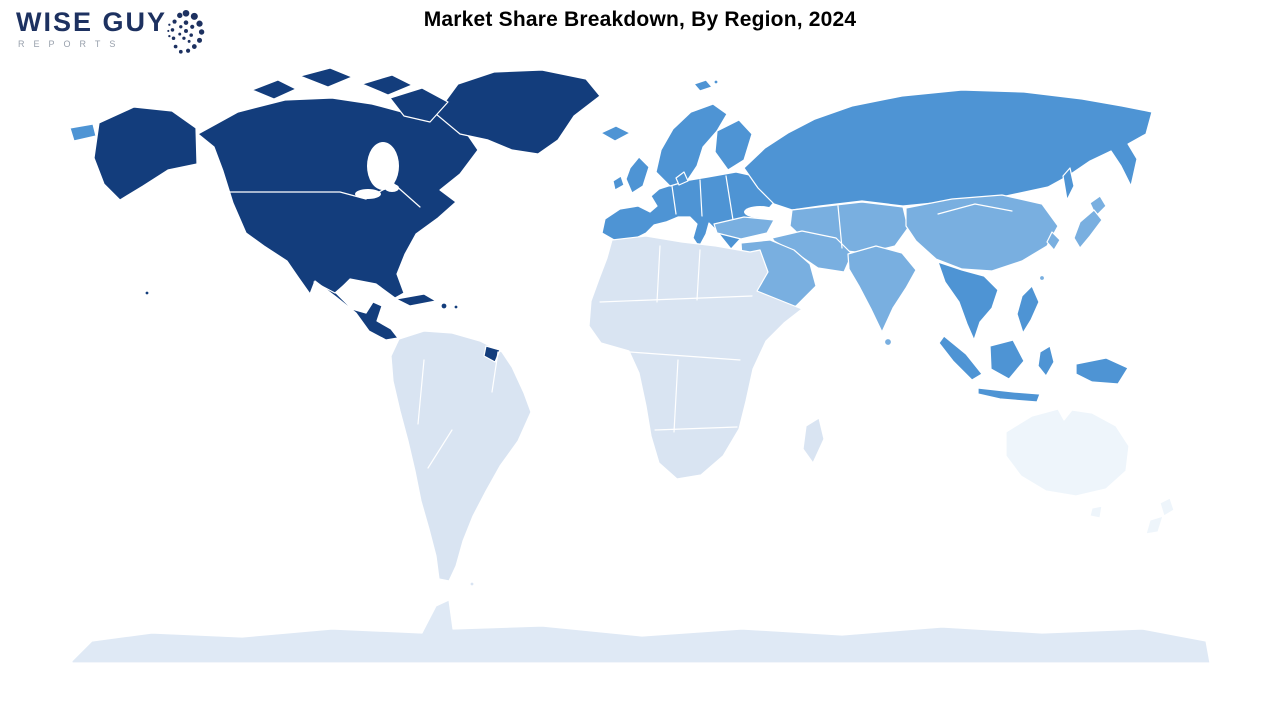  Describe the element at coordinates (368, 194) in the screenshot. I see `great-lakes` at that location.